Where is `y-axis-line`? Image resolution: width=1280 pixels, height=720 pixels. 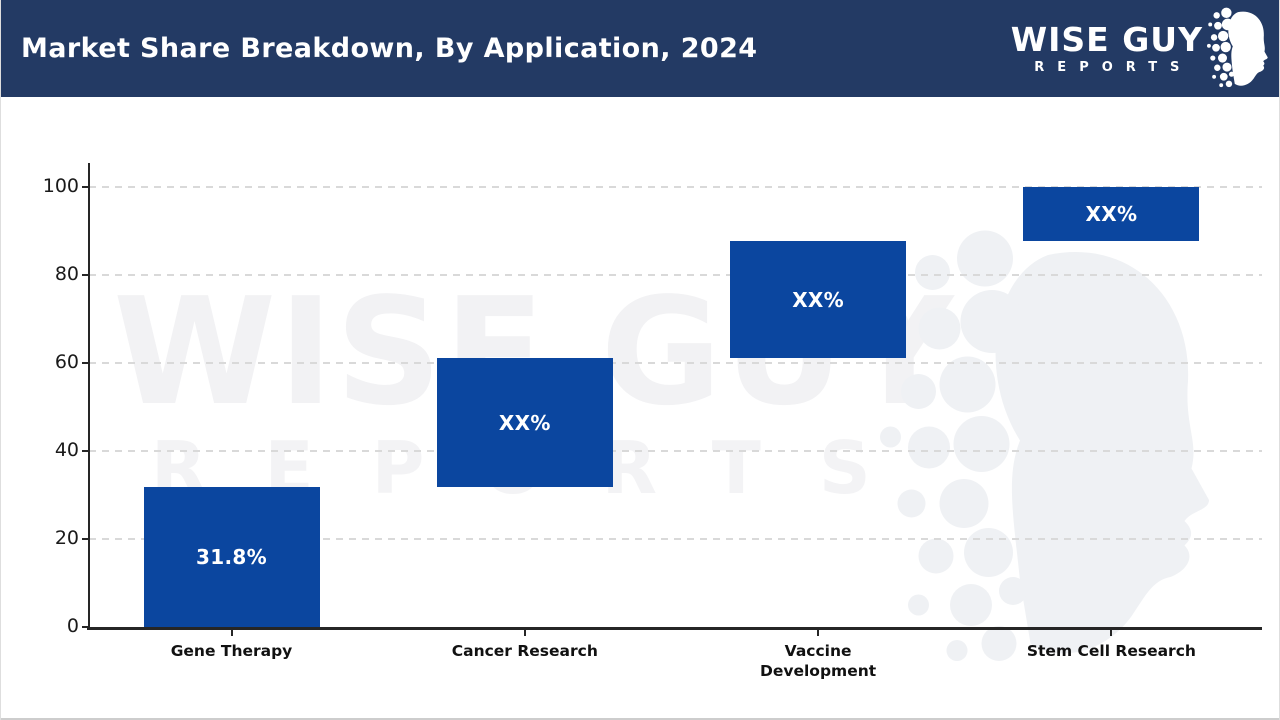 y-axis-line is located at coordinates (89, 396).